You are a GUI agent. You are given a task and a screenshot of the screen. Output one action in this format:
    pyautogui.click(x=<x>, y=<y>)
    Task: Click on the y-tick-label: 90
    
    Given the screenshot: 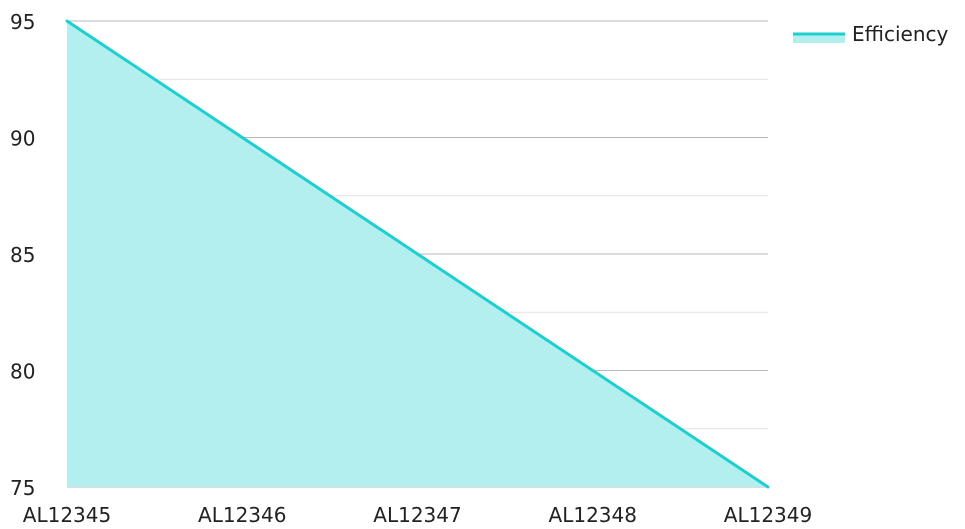 What is the action you would take?
    pyautogui.click(x=22, y=139)
    